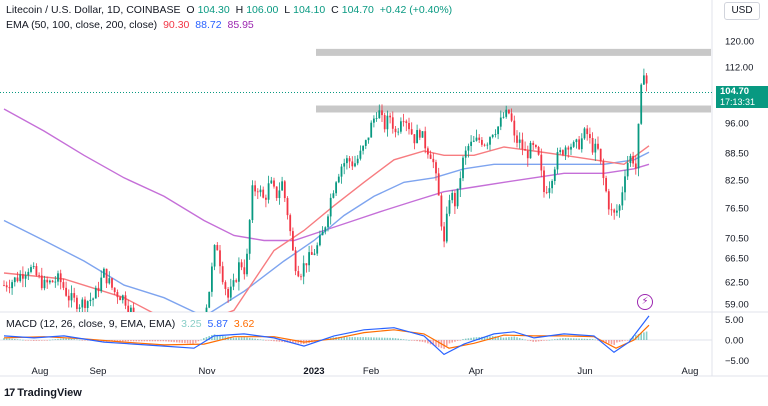 The height and width of the screenshot is (406, 768). Describe the element at coordinates (737, 283) in the screenshot. I see `price-tick-label: 62.50` at that location.